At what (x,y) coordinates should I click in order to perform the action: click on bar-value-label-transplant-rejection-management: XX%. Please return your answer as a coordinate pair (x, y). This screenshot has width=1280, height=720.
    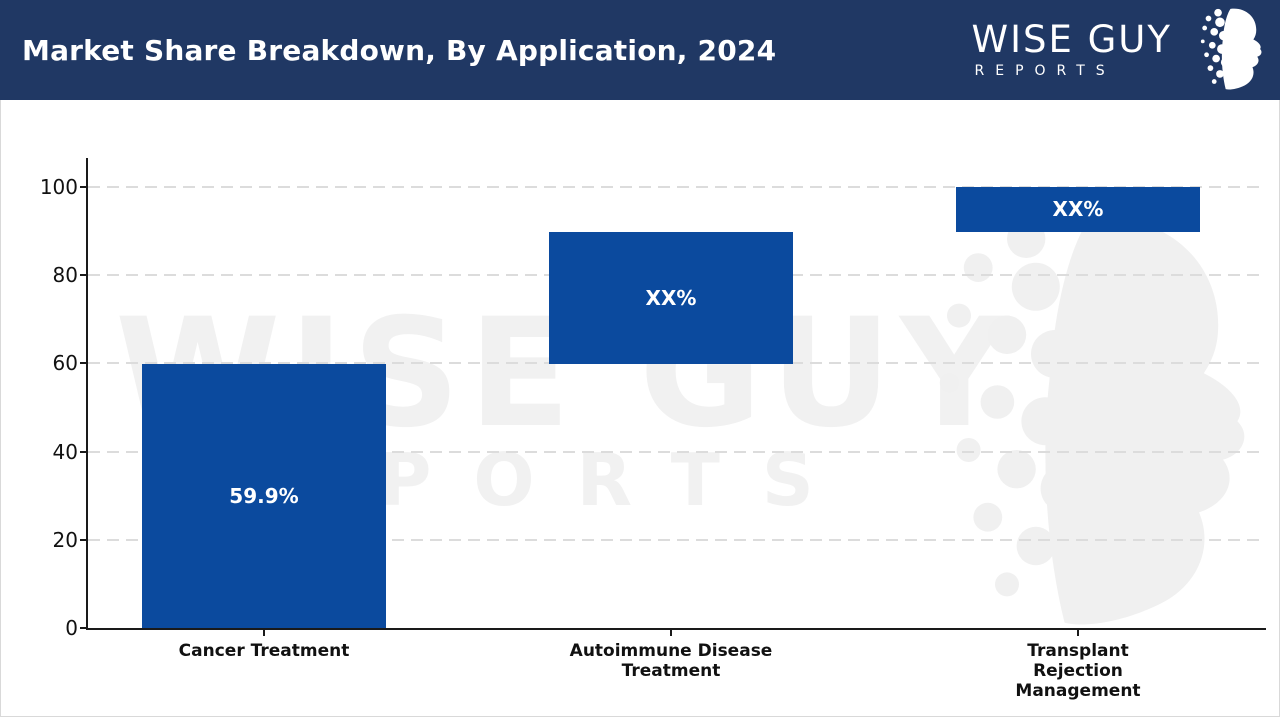
    Looking at the image, I should click on (1078, 209).